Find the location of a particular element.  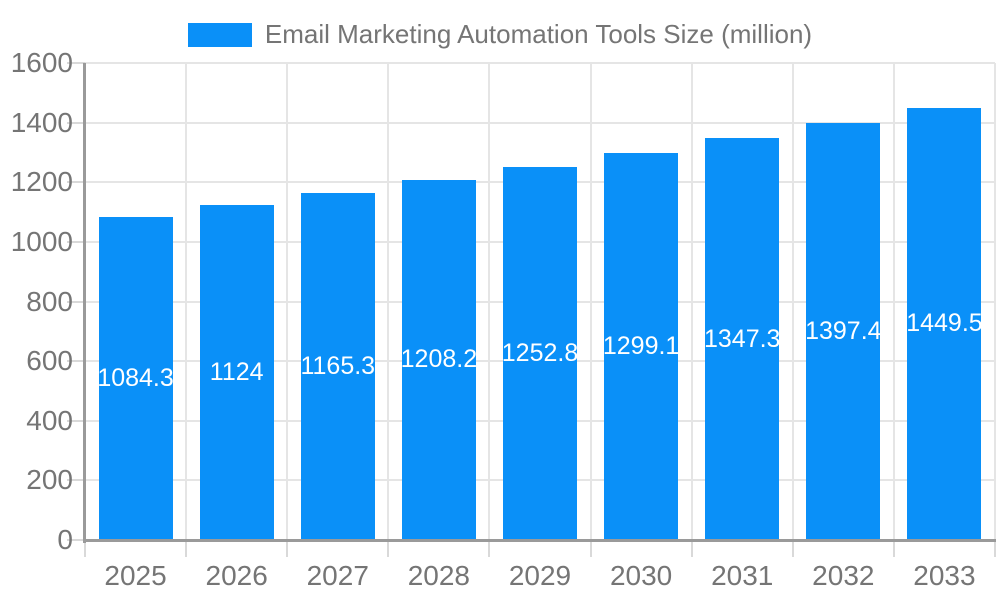

y-axis-label: 1600 is located at coordinates (41, 62).